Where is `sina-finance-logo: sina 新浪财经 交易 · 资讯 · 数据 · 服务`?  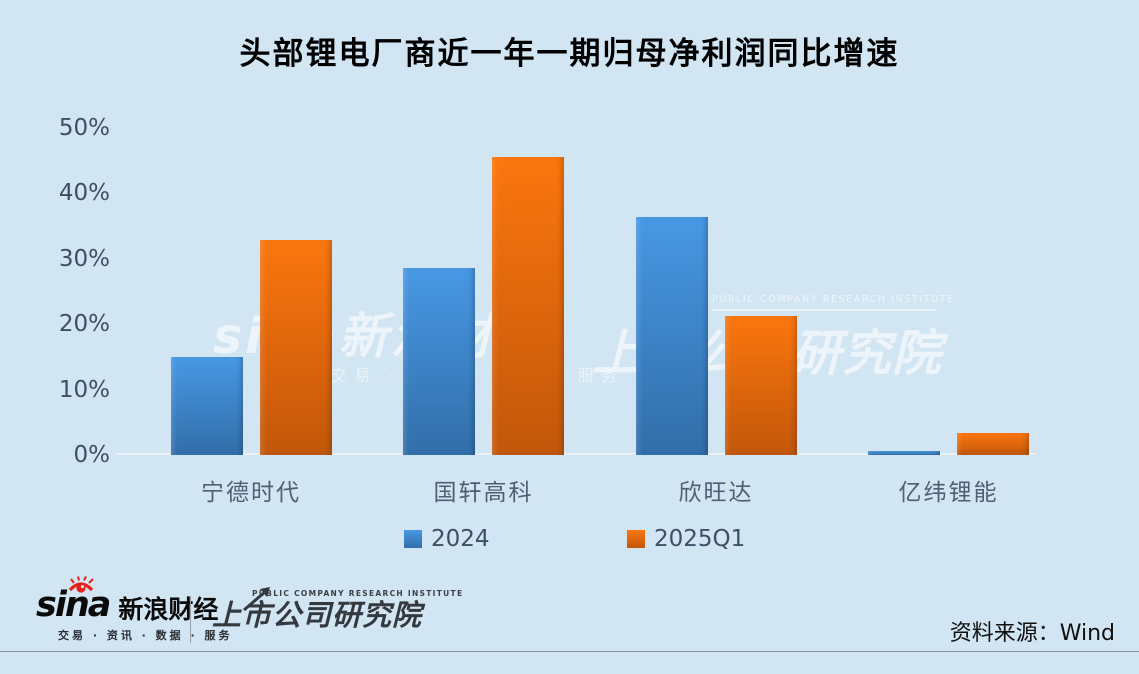
sina-finance-logo: sina 新浪财经 交易 · 资讯 · 数据 · 服务 is located at coordinates (134, 609).